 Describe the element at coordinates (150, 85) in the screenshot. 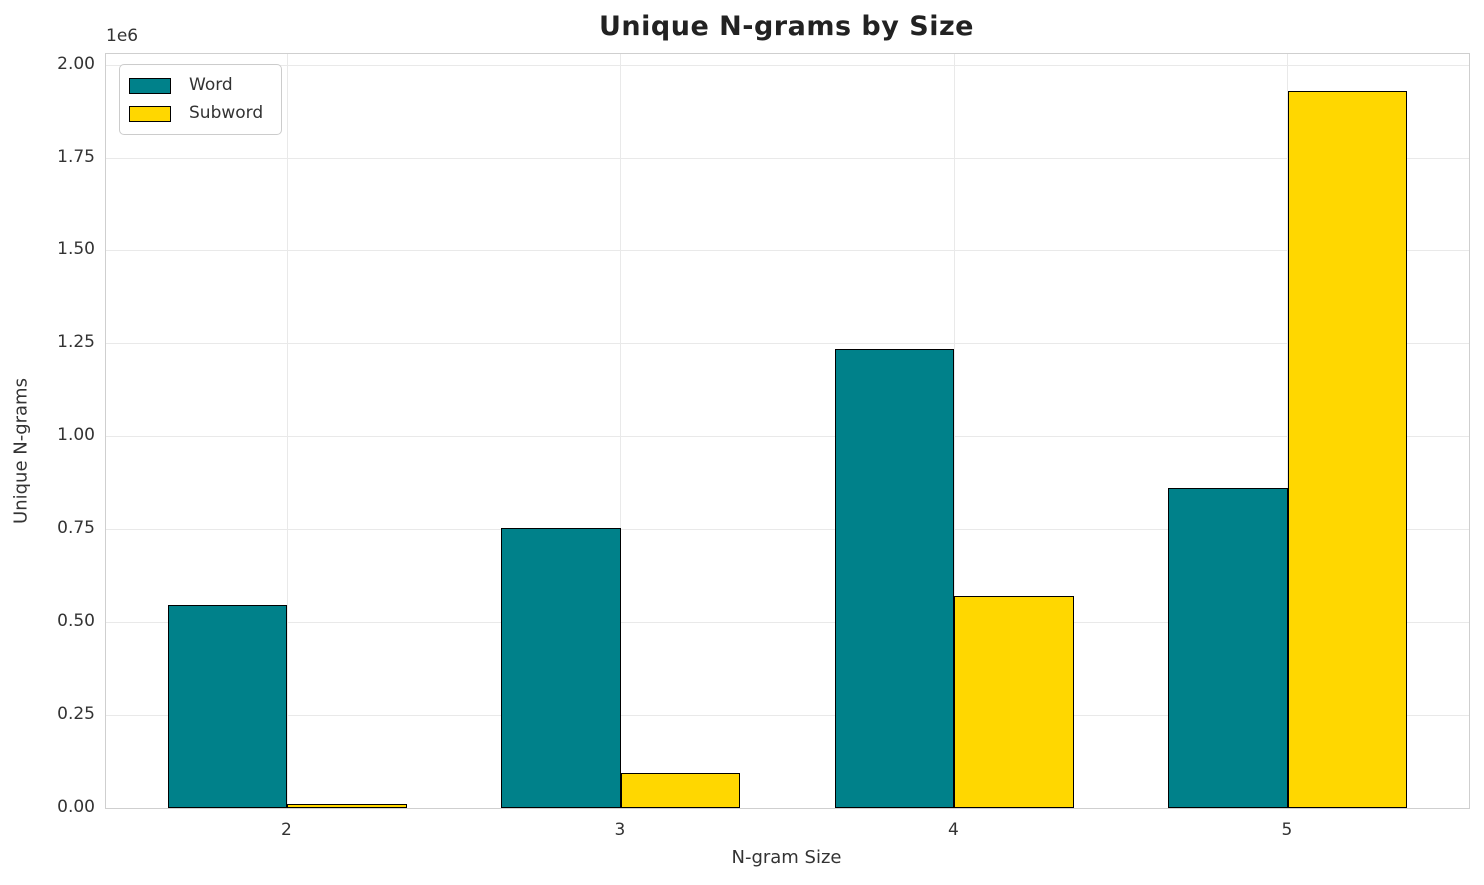

I see `legend-swatch-word` at that location.